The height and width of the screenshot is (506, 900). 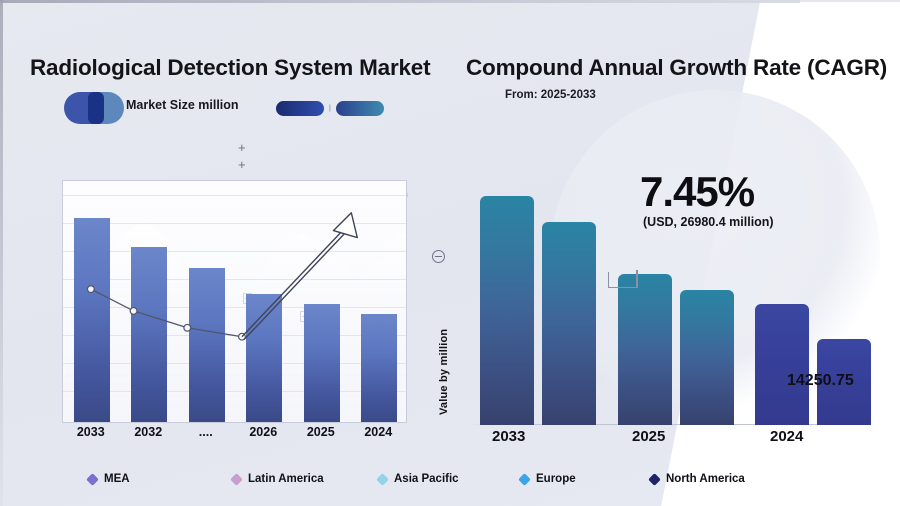 I want to click on cagr-unit-label: (USD, 26980.4 million), so click(x=708, y=222).